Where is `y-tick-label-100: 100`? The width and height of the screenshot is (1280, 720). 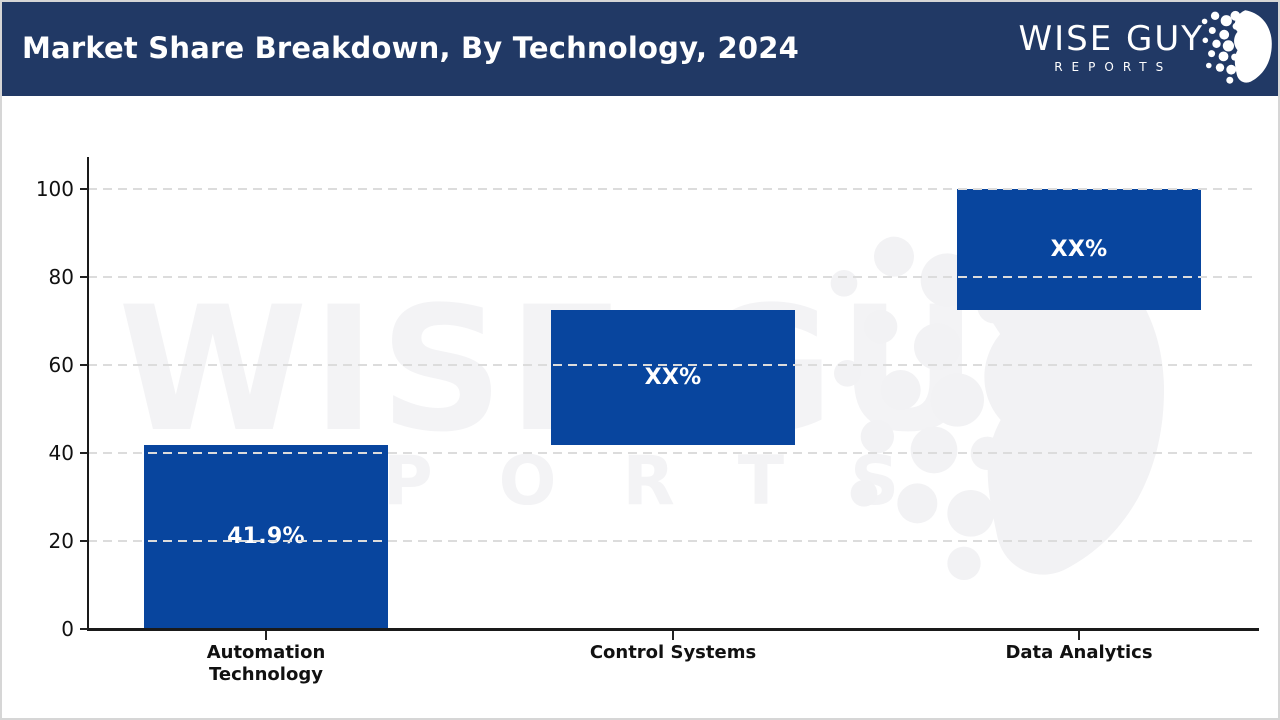 y-tick-label-100: 100 is located at coordinates (54, 189).